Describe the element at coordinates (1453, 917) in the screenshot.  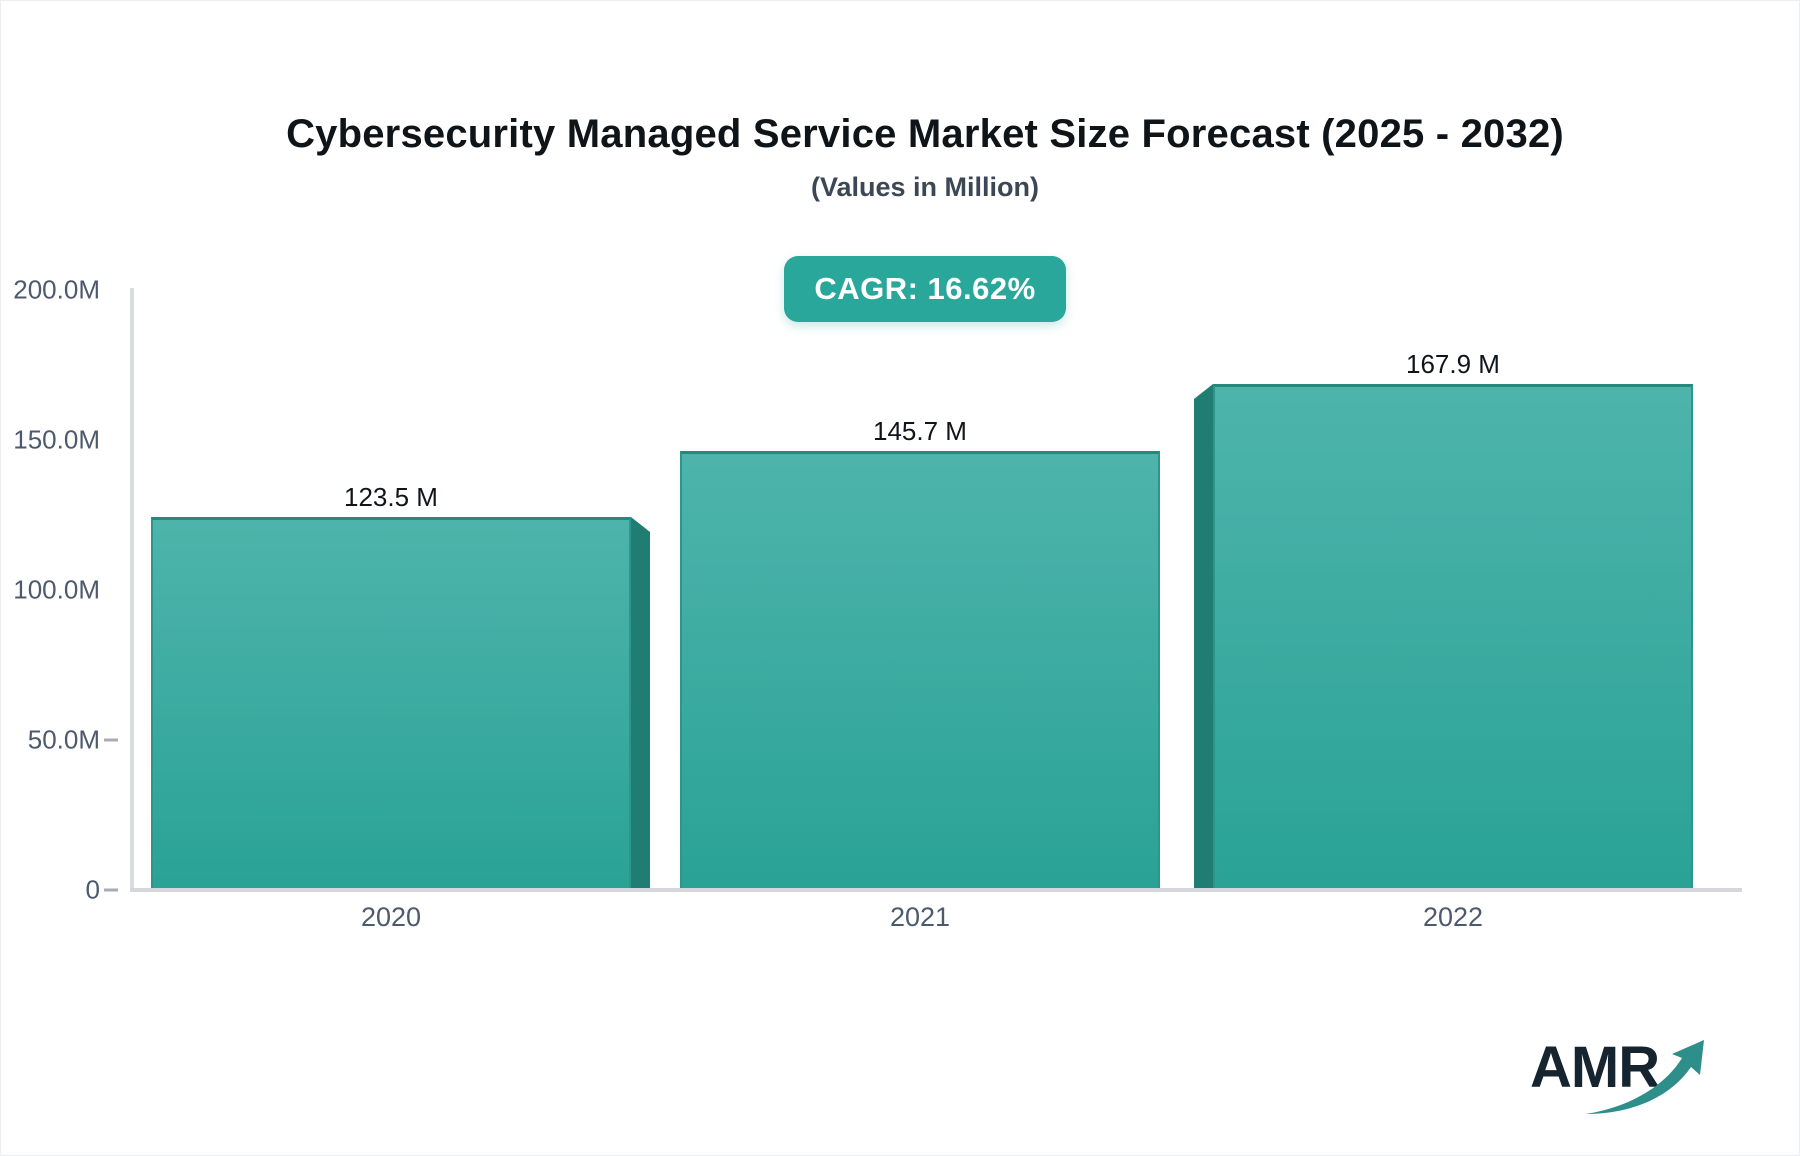
I see `x-axis-label: 2022` at that location.